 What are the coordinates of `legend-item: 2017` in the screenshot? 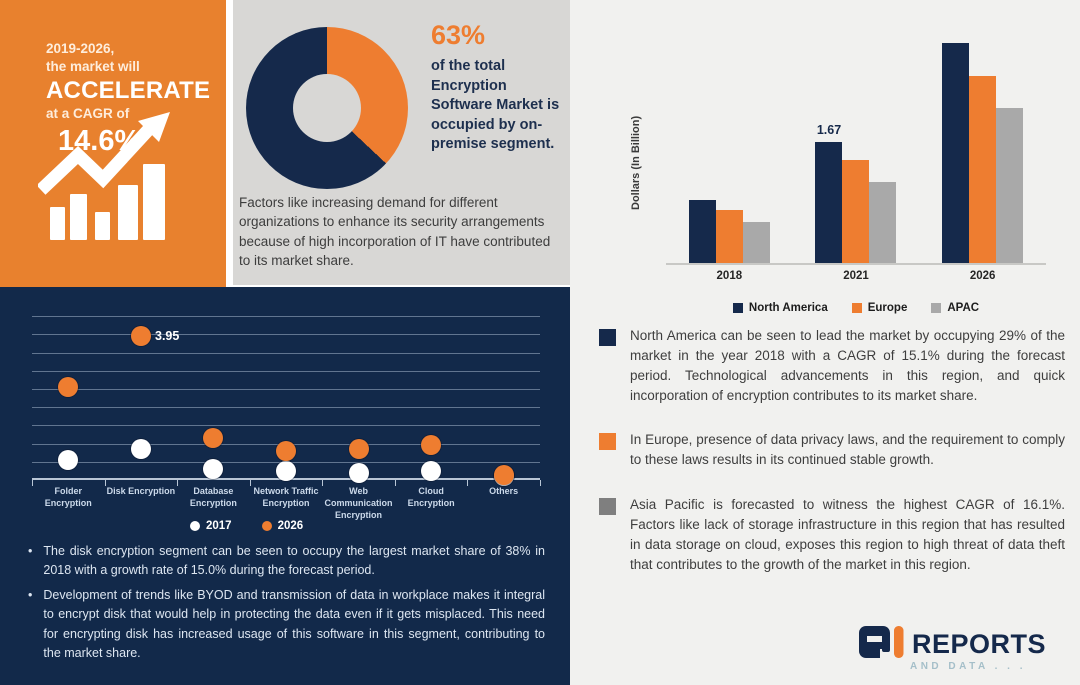 It's located at (211, 526).